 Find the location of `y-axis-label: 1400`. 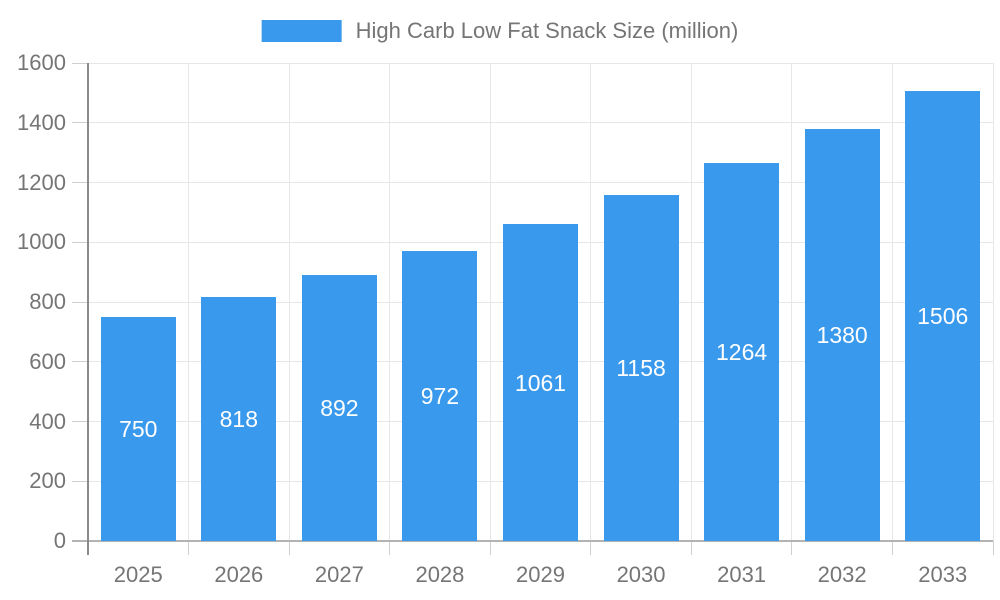

y-axis-label: 1400 is located at coordinates (41, 122).